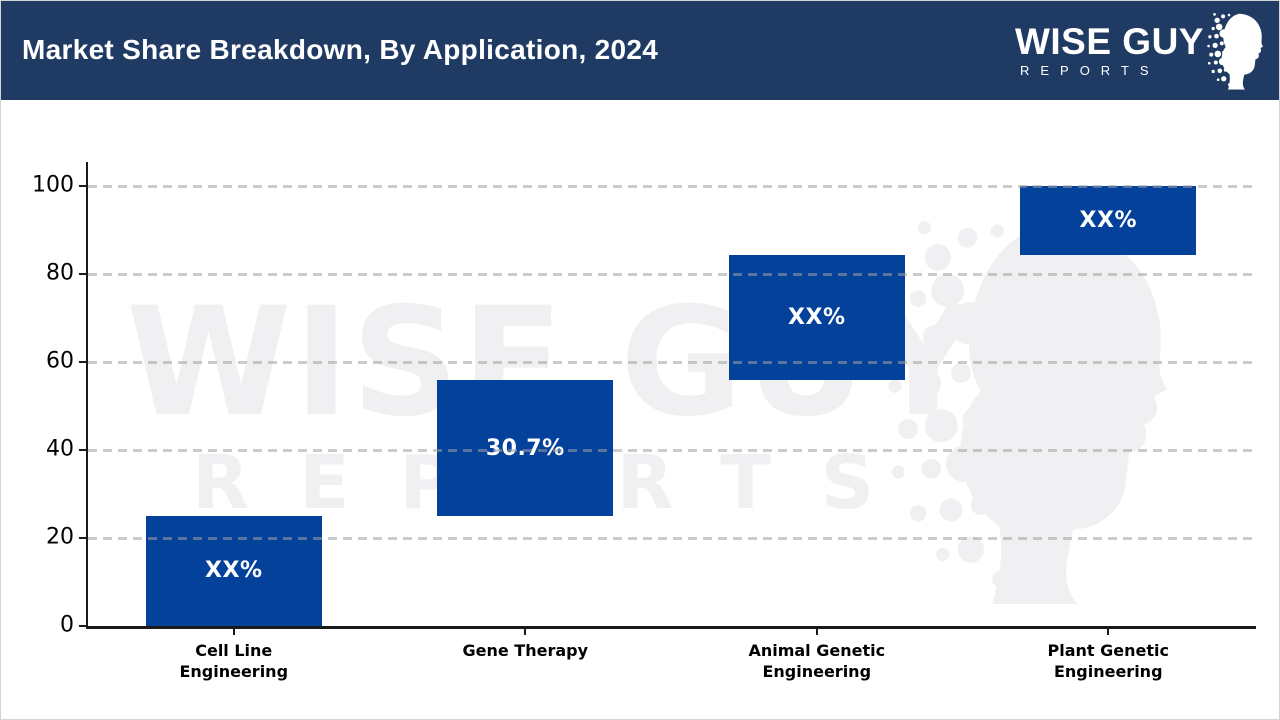  I want to click on x-axis-line, so click(671, 627).